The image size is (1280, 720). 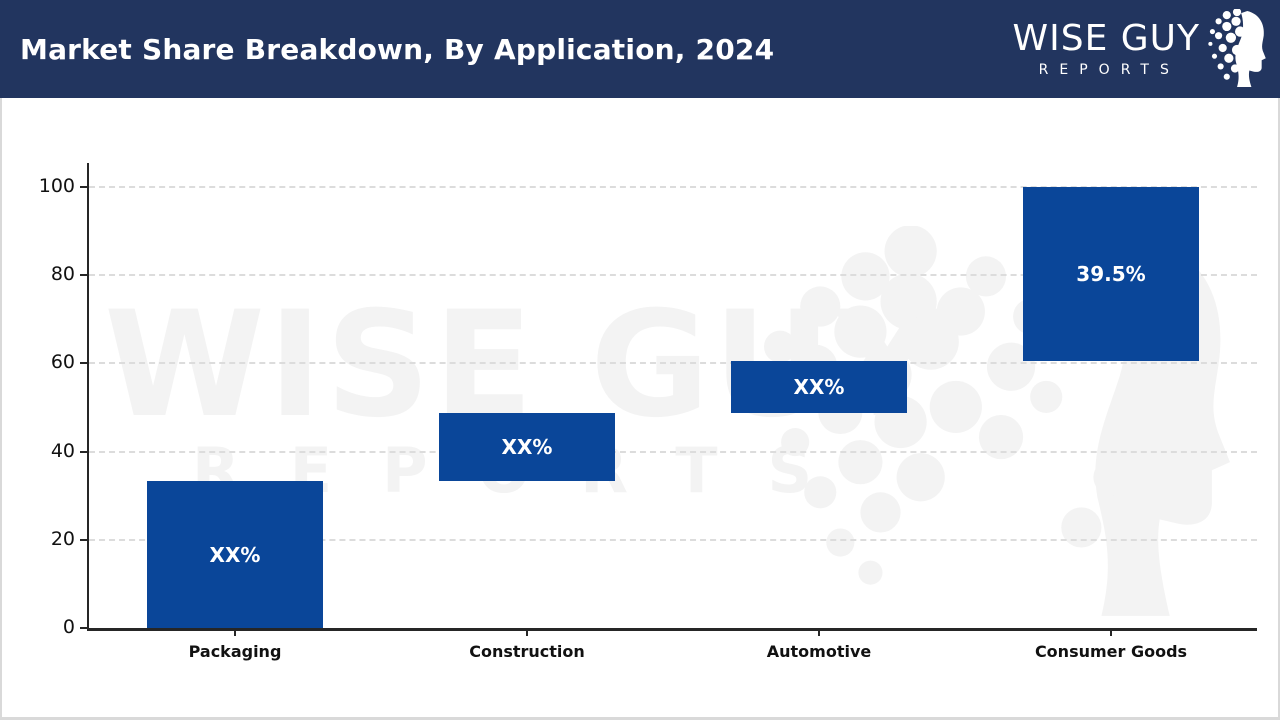 I want to click on y-tick-label-0: 0, so click(x=68, y=627).